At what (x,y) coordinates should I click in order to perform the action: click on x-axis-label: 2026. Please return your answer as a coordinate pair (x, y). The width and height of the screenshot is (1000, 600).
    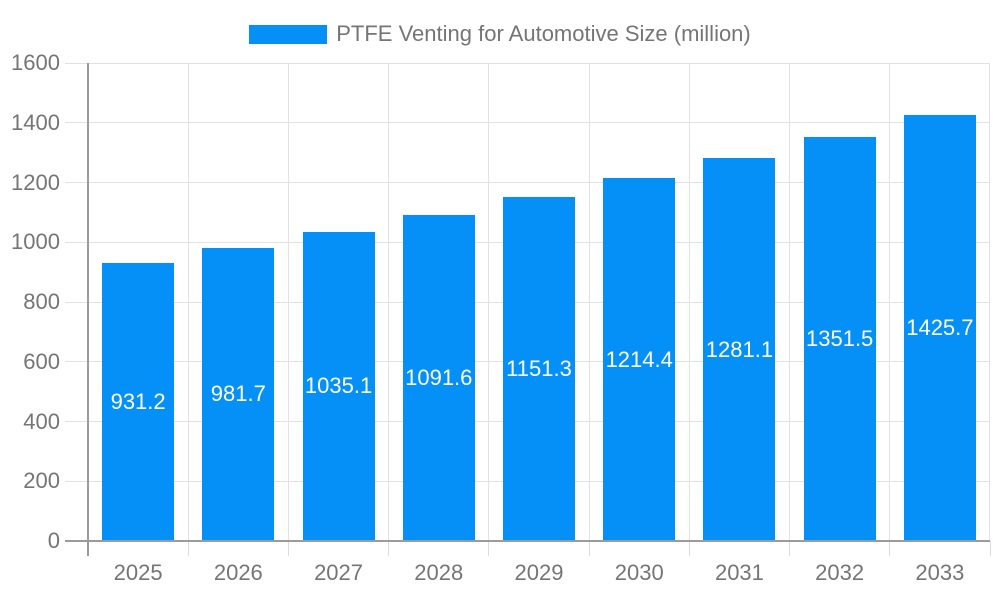
    Looking at the image, I should click on (238, 572).